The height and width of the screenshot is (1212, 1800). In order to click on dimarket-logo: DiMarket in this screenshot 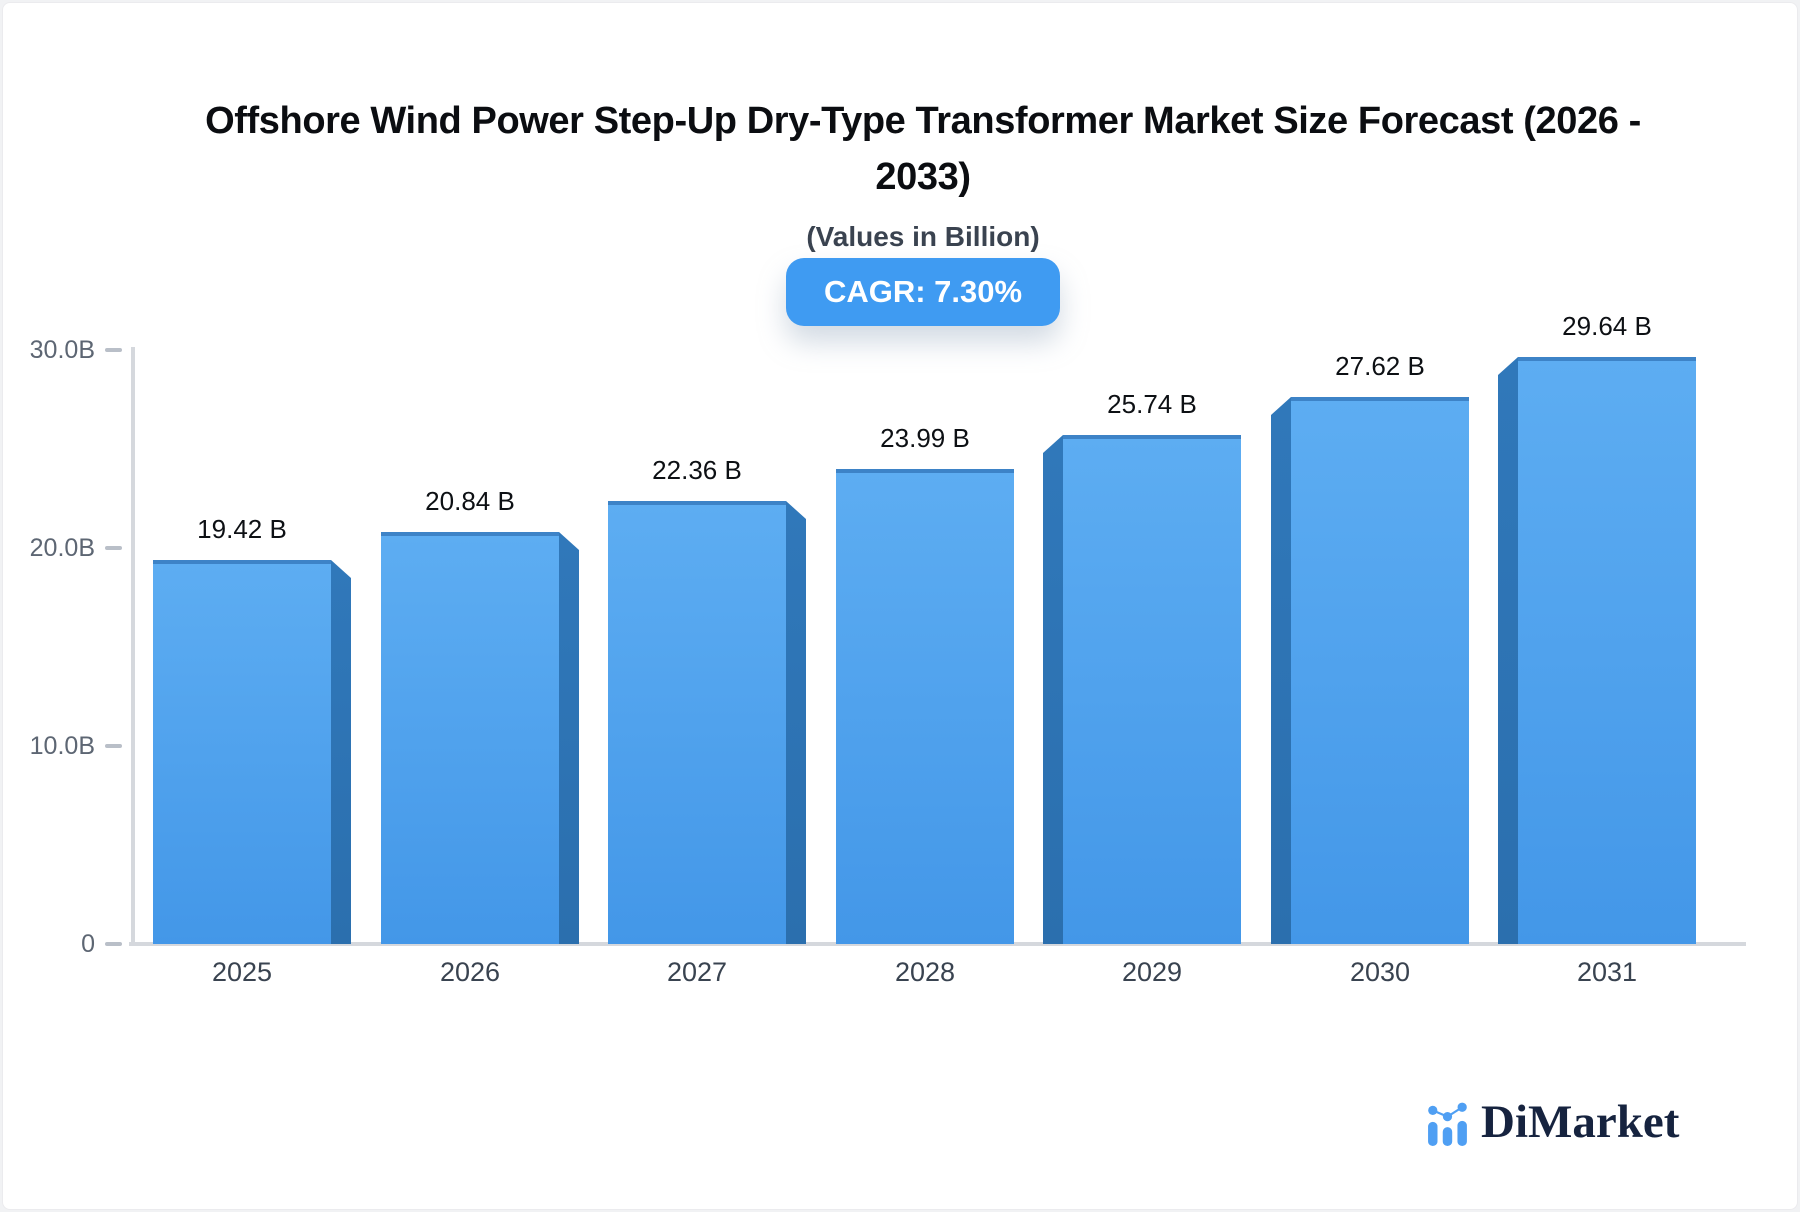, I will do `click(1553, 1122)`.